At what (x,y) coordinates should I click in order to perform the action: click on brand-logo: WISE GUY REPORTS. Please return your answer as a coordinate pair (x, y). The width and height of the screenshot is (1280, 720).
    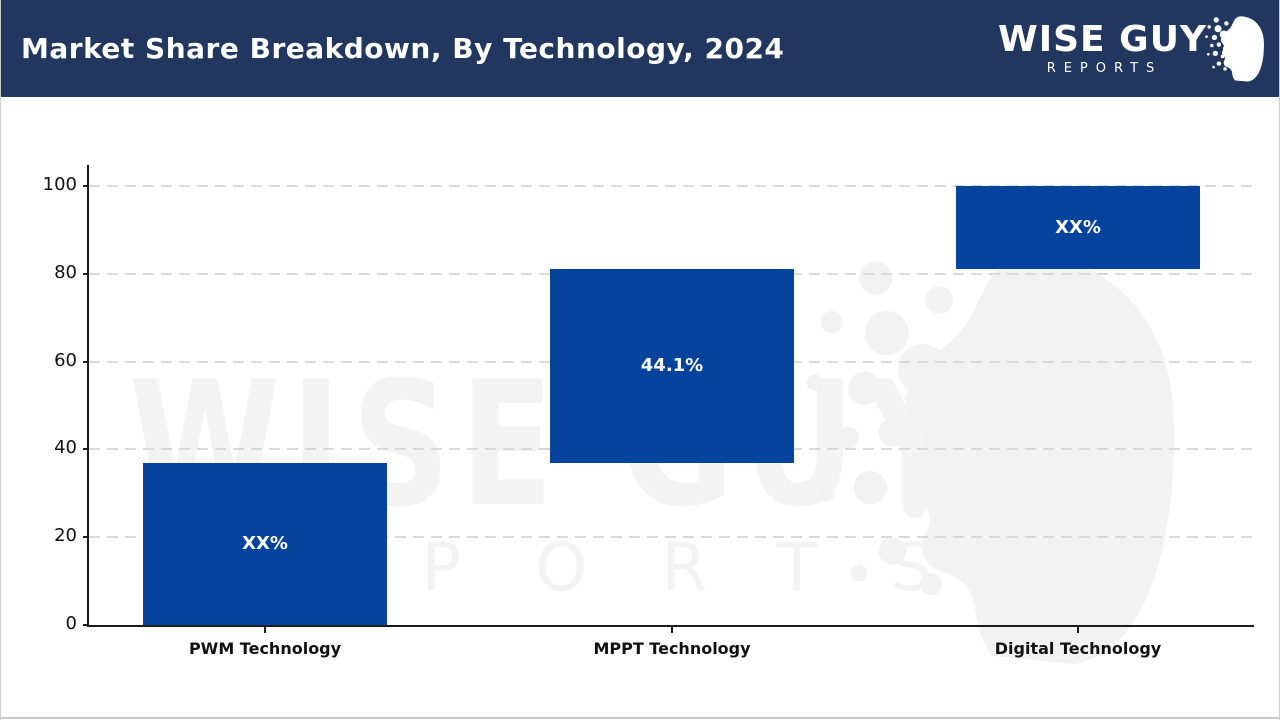
    Looking at the image, I should click on (1132, 49).